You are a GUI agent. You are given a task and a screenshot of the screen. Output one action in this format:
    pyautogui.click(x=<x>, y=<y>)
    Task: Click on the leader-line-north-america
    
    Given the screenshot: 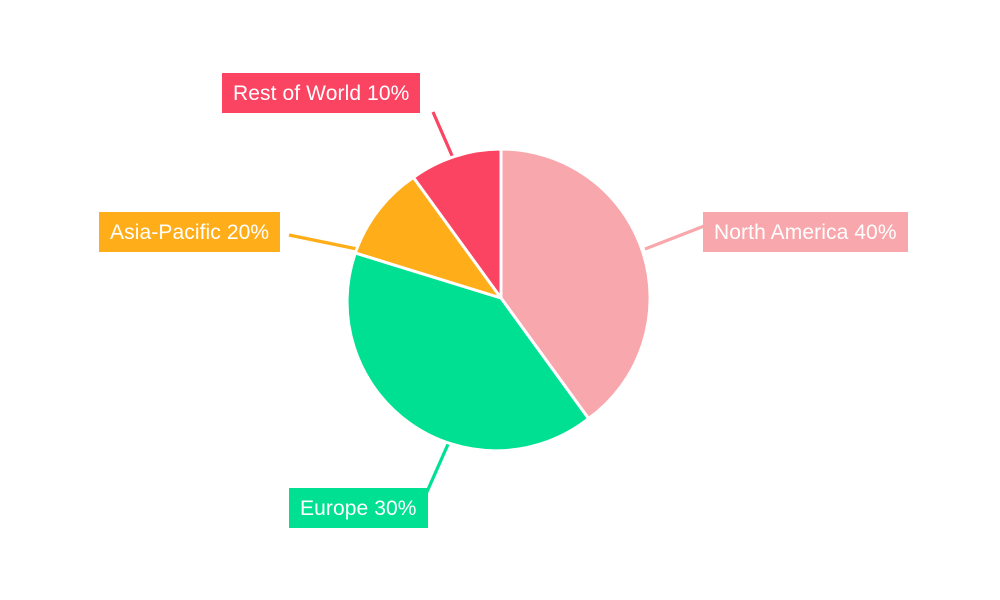 What is the action you would take?
    pyautogui.click(x=678, y=236)
    